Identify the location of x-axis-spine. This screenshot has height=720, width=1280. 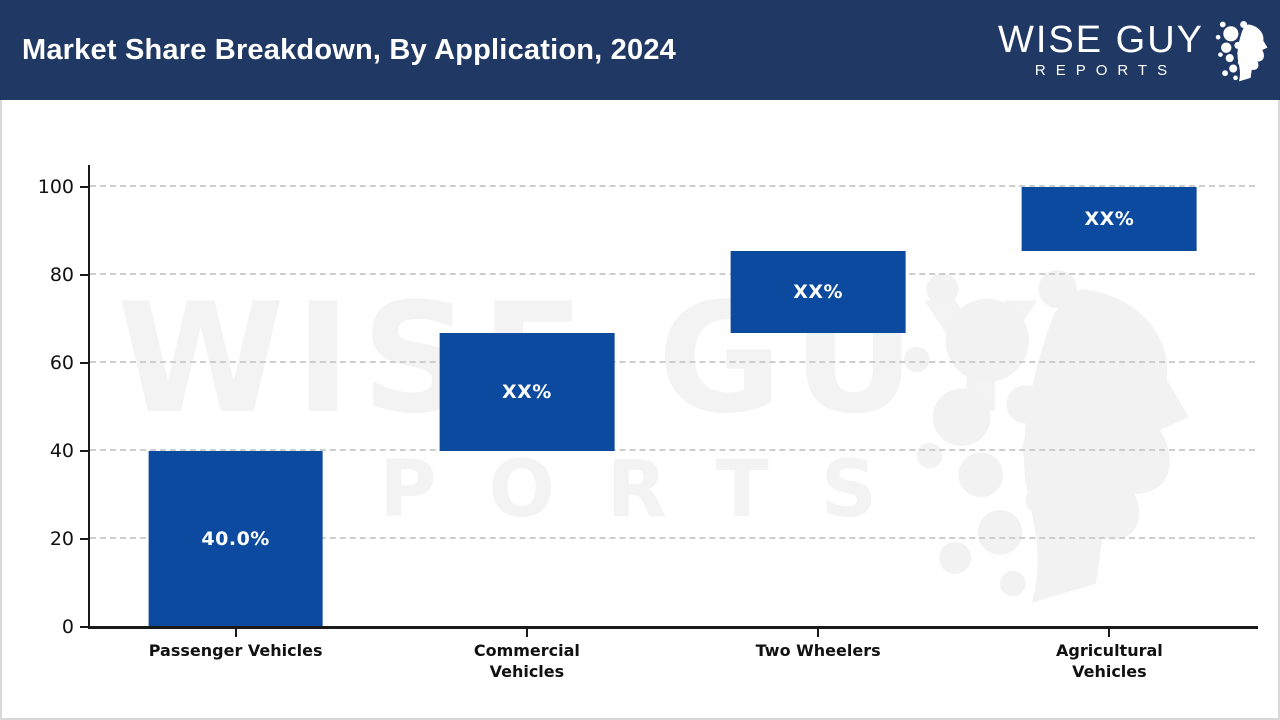
(673, 627).